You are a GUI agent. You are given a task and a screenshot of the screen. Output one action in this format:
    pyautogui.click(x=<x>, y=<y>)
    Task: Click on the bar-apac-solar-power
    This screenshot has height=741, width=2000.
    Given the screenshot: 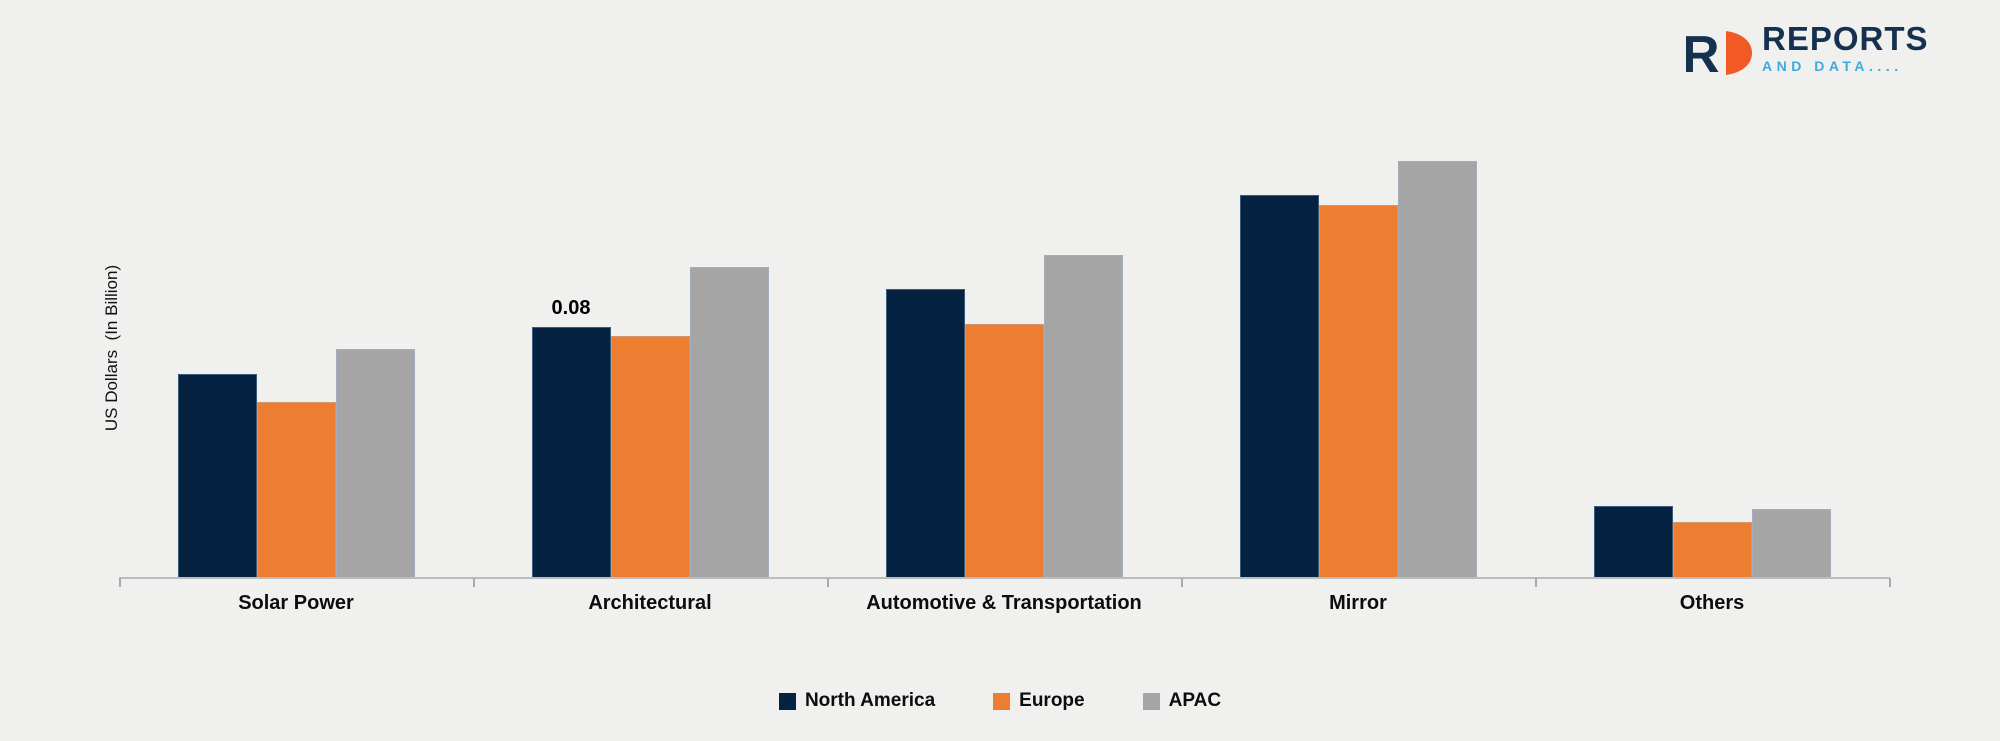 What is the action you would take?
    pyautogui.click(x=375, y=463)
    